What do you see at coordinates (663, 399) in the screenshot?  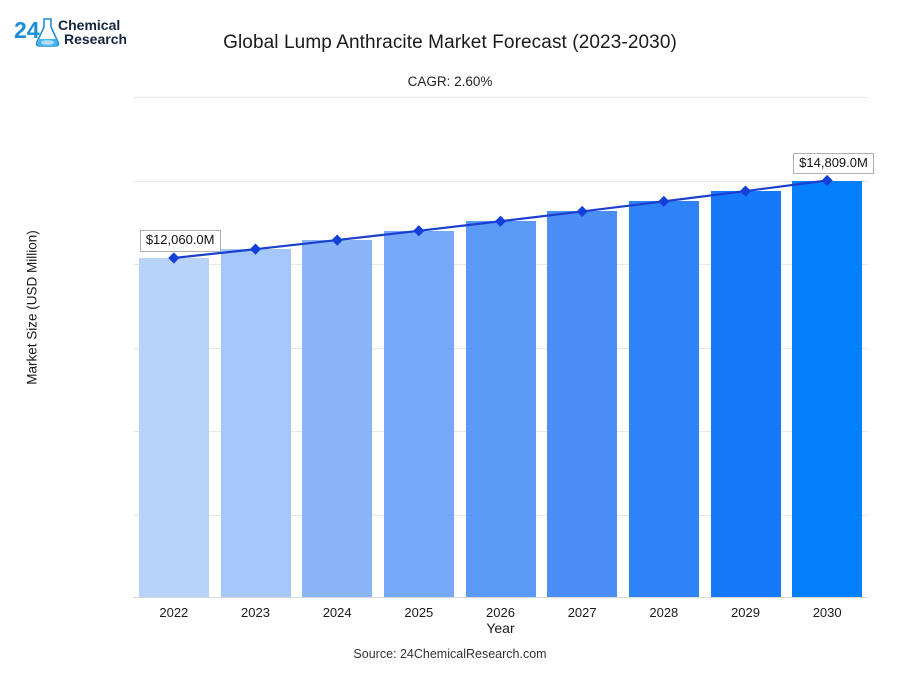 I see `bar-2028` at bounding box center [663, 399].